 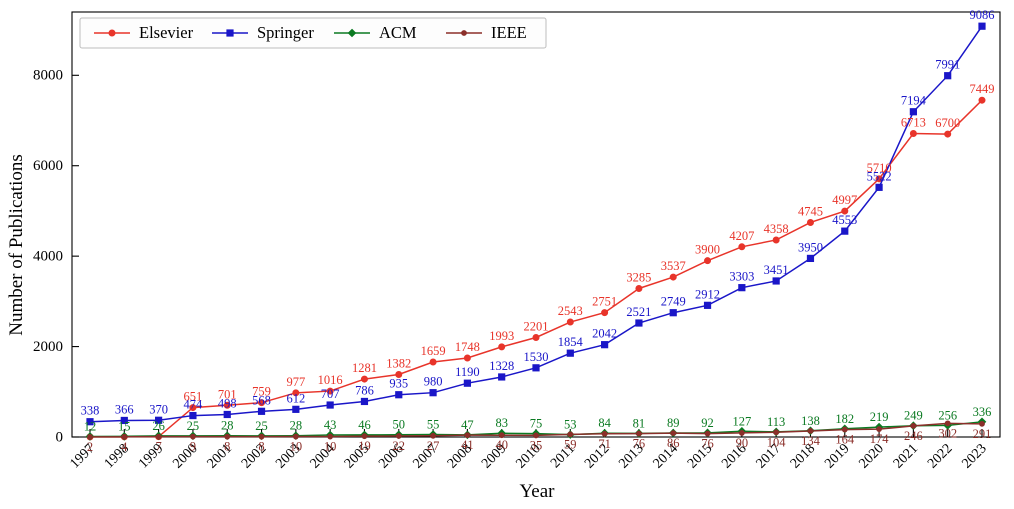 What do you see at coordinates (844, 200) in the screenshot?
I see `point-value-label: 4997` at bounding box center [844, 200].